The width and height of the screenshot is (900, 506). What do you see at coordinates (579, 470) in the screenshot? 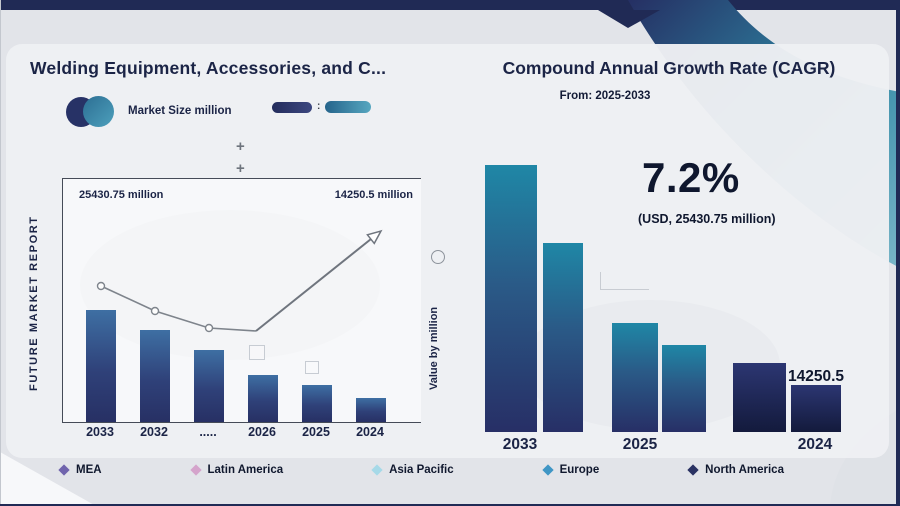
I see `legend-label: Europe` at bounding box center [579, 470].